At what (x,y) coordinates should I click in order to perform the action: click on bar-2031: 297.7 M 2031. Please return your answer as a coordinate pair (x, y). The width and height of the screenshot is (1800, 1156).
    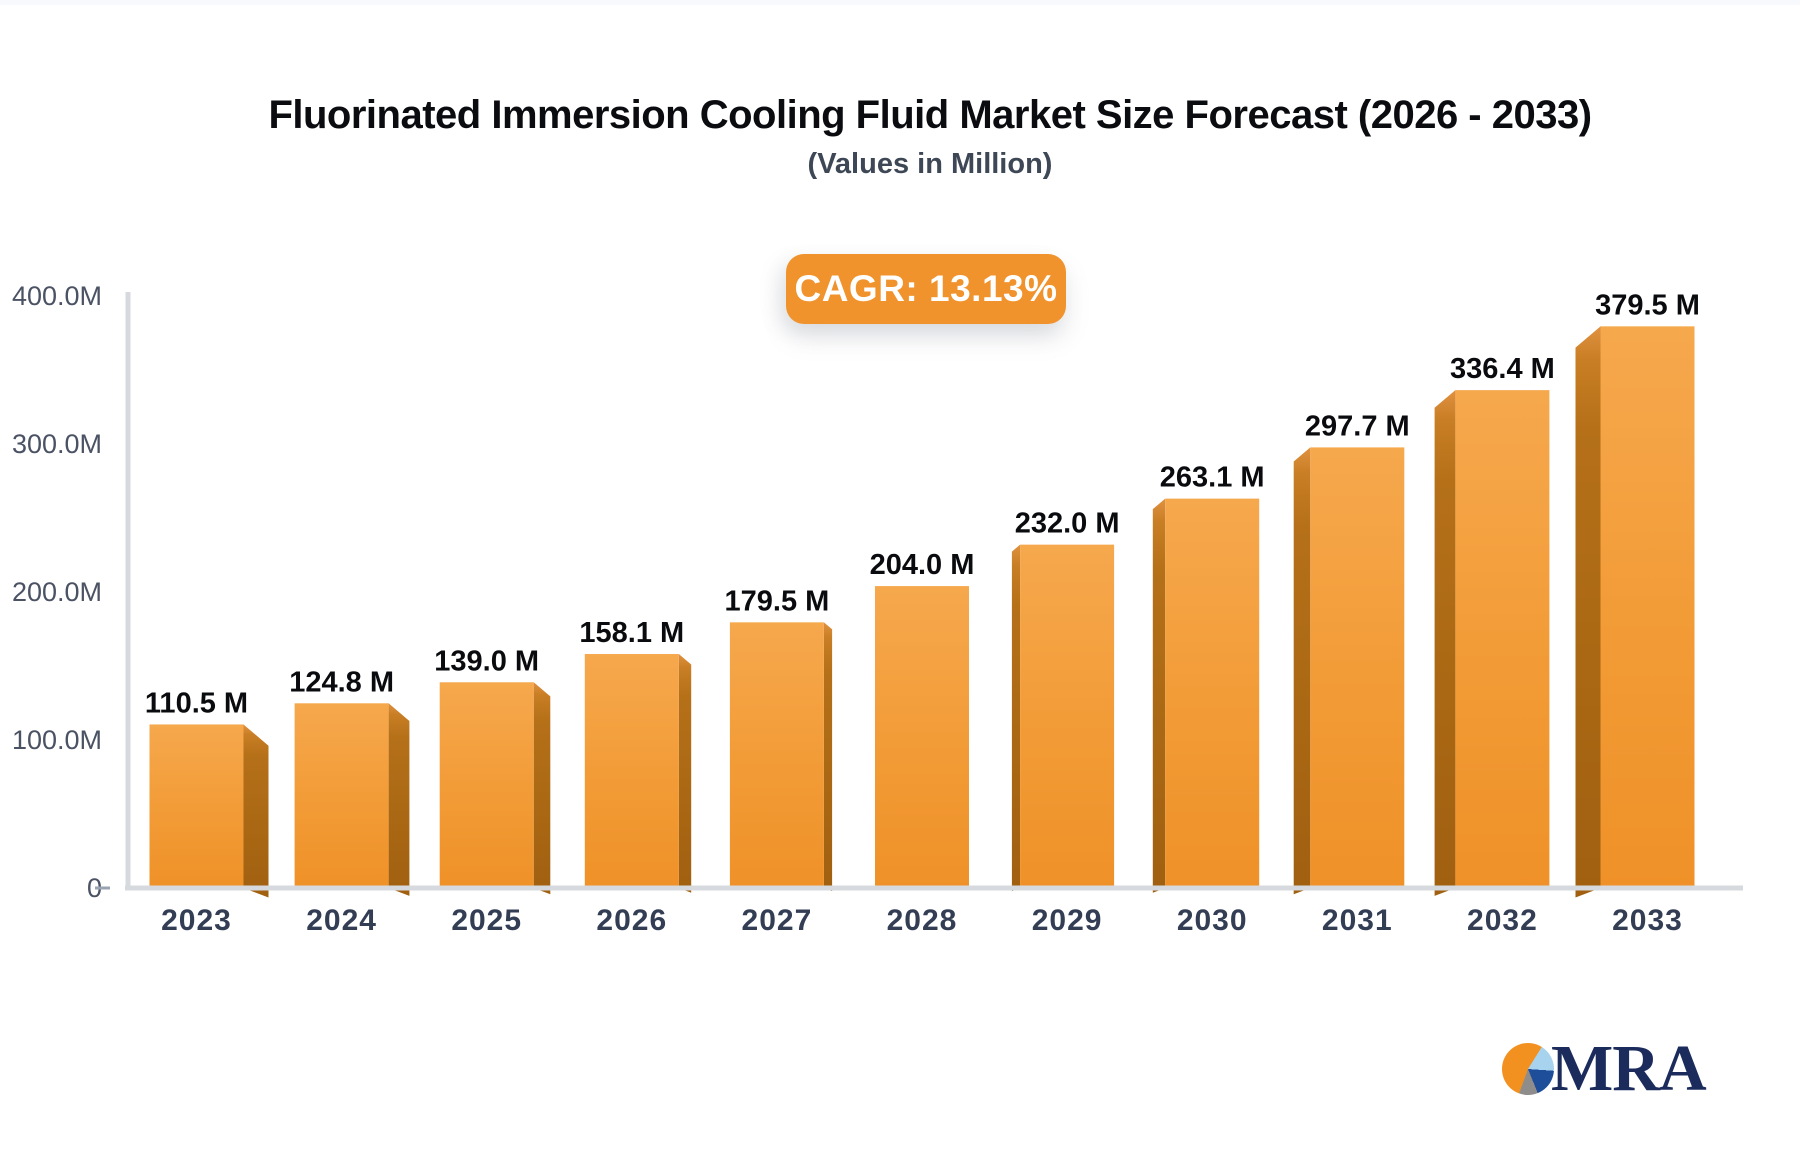
    Looking at the image, I should click on (1351, 673).